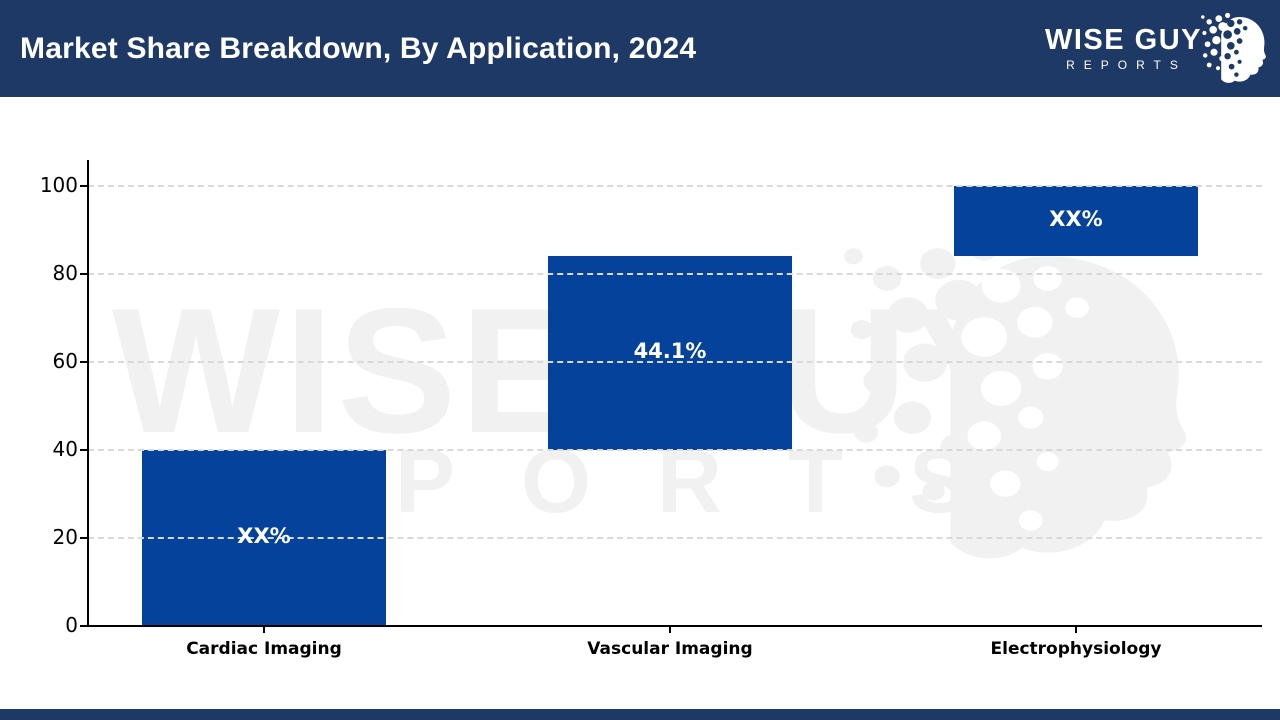 This screenshot has width=1280, height=720. What do you see at coordinates (65, 449) in the screenshot?
I see `y-tick-label-40: 40` at bounding box center [65, 449].